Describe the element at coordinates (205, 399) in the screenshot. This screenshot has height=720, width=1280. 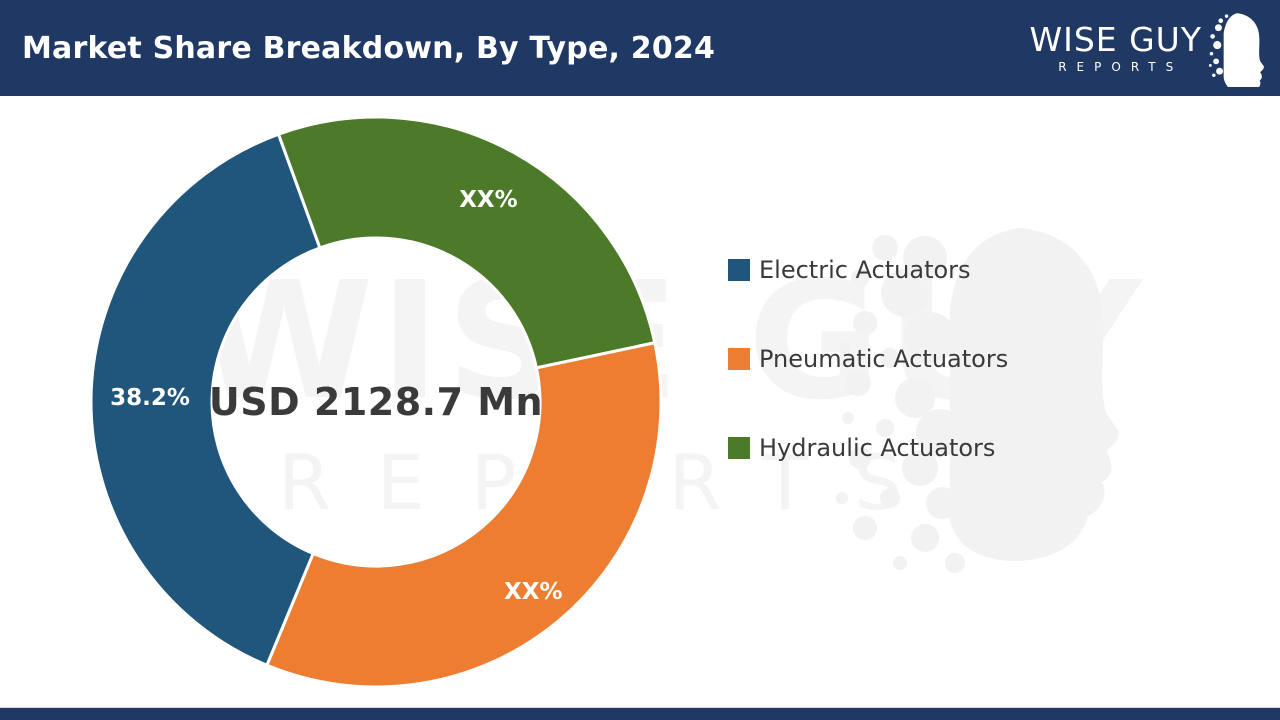
I see `donut-slice-electric-actuators` at that location.